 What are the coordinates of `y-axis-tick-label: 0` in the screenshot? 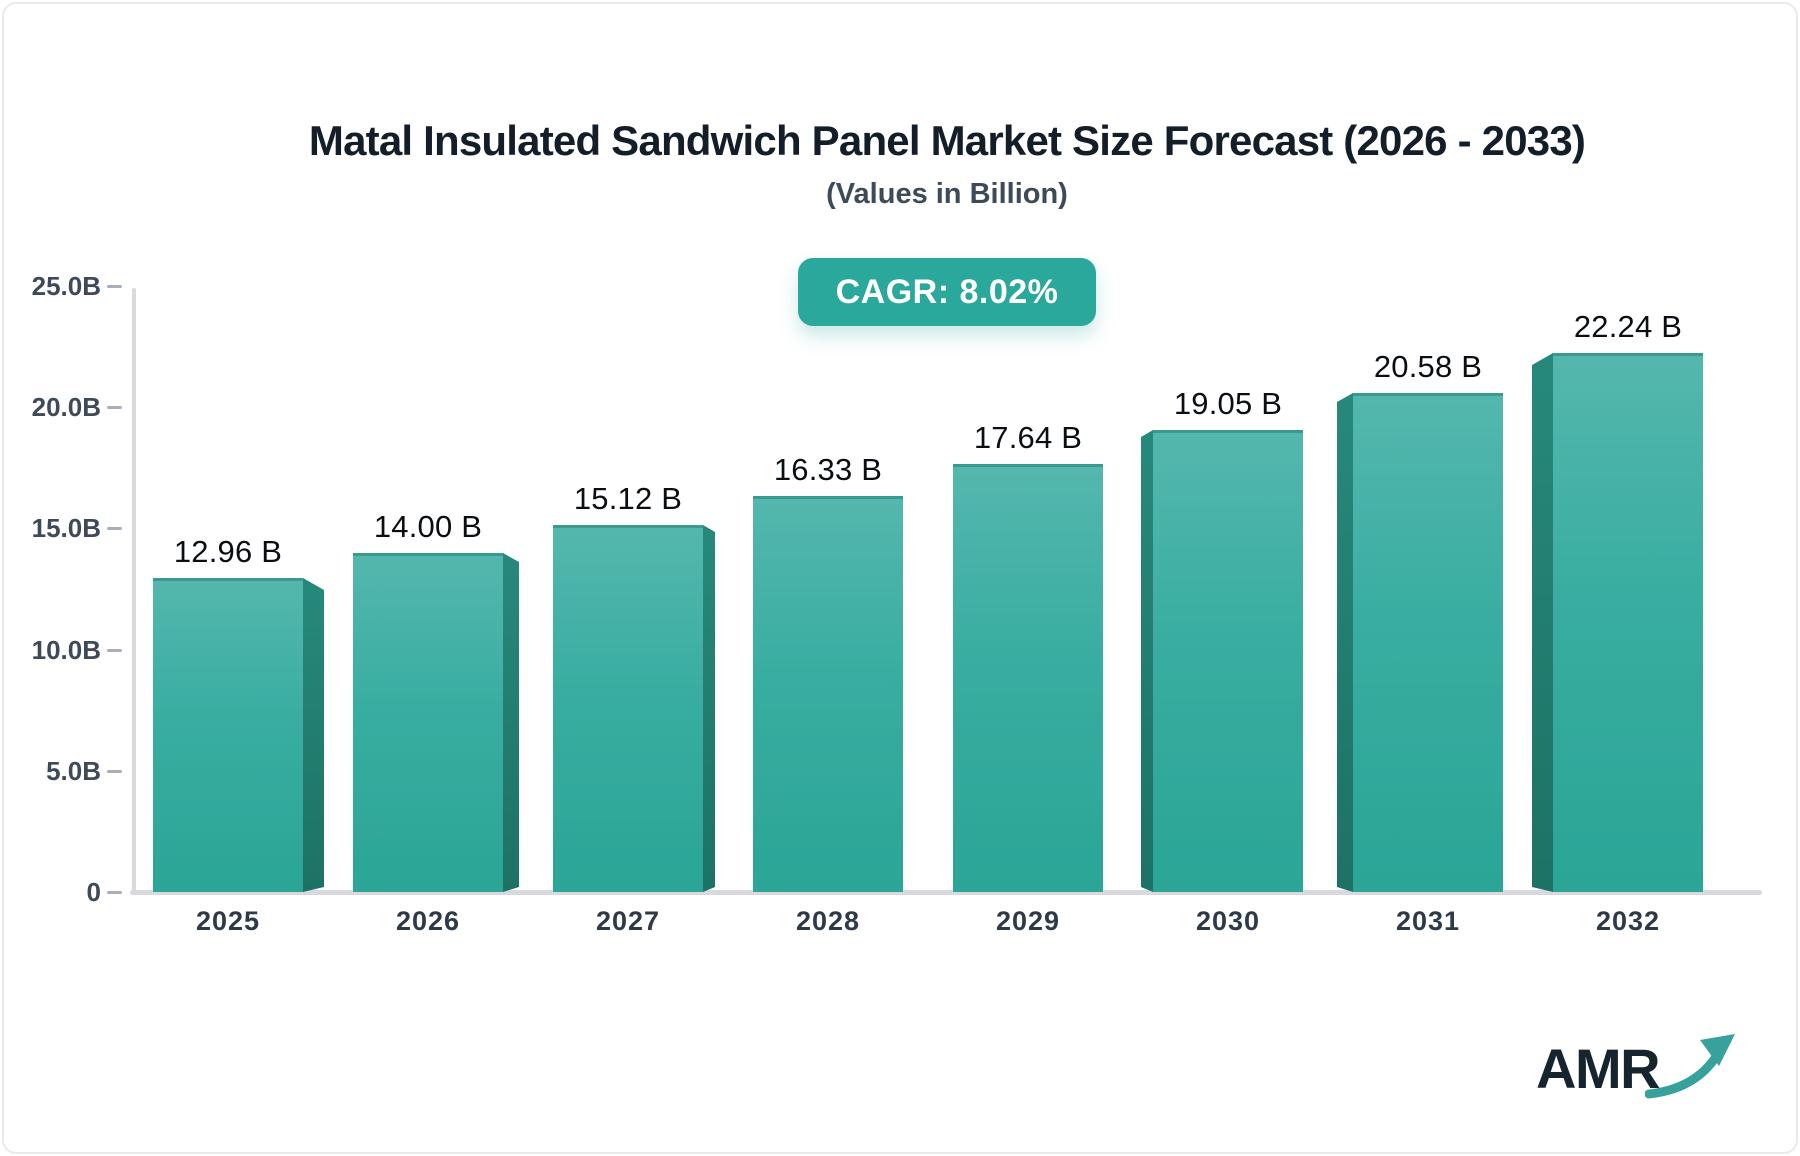 It's located at (93, 892).